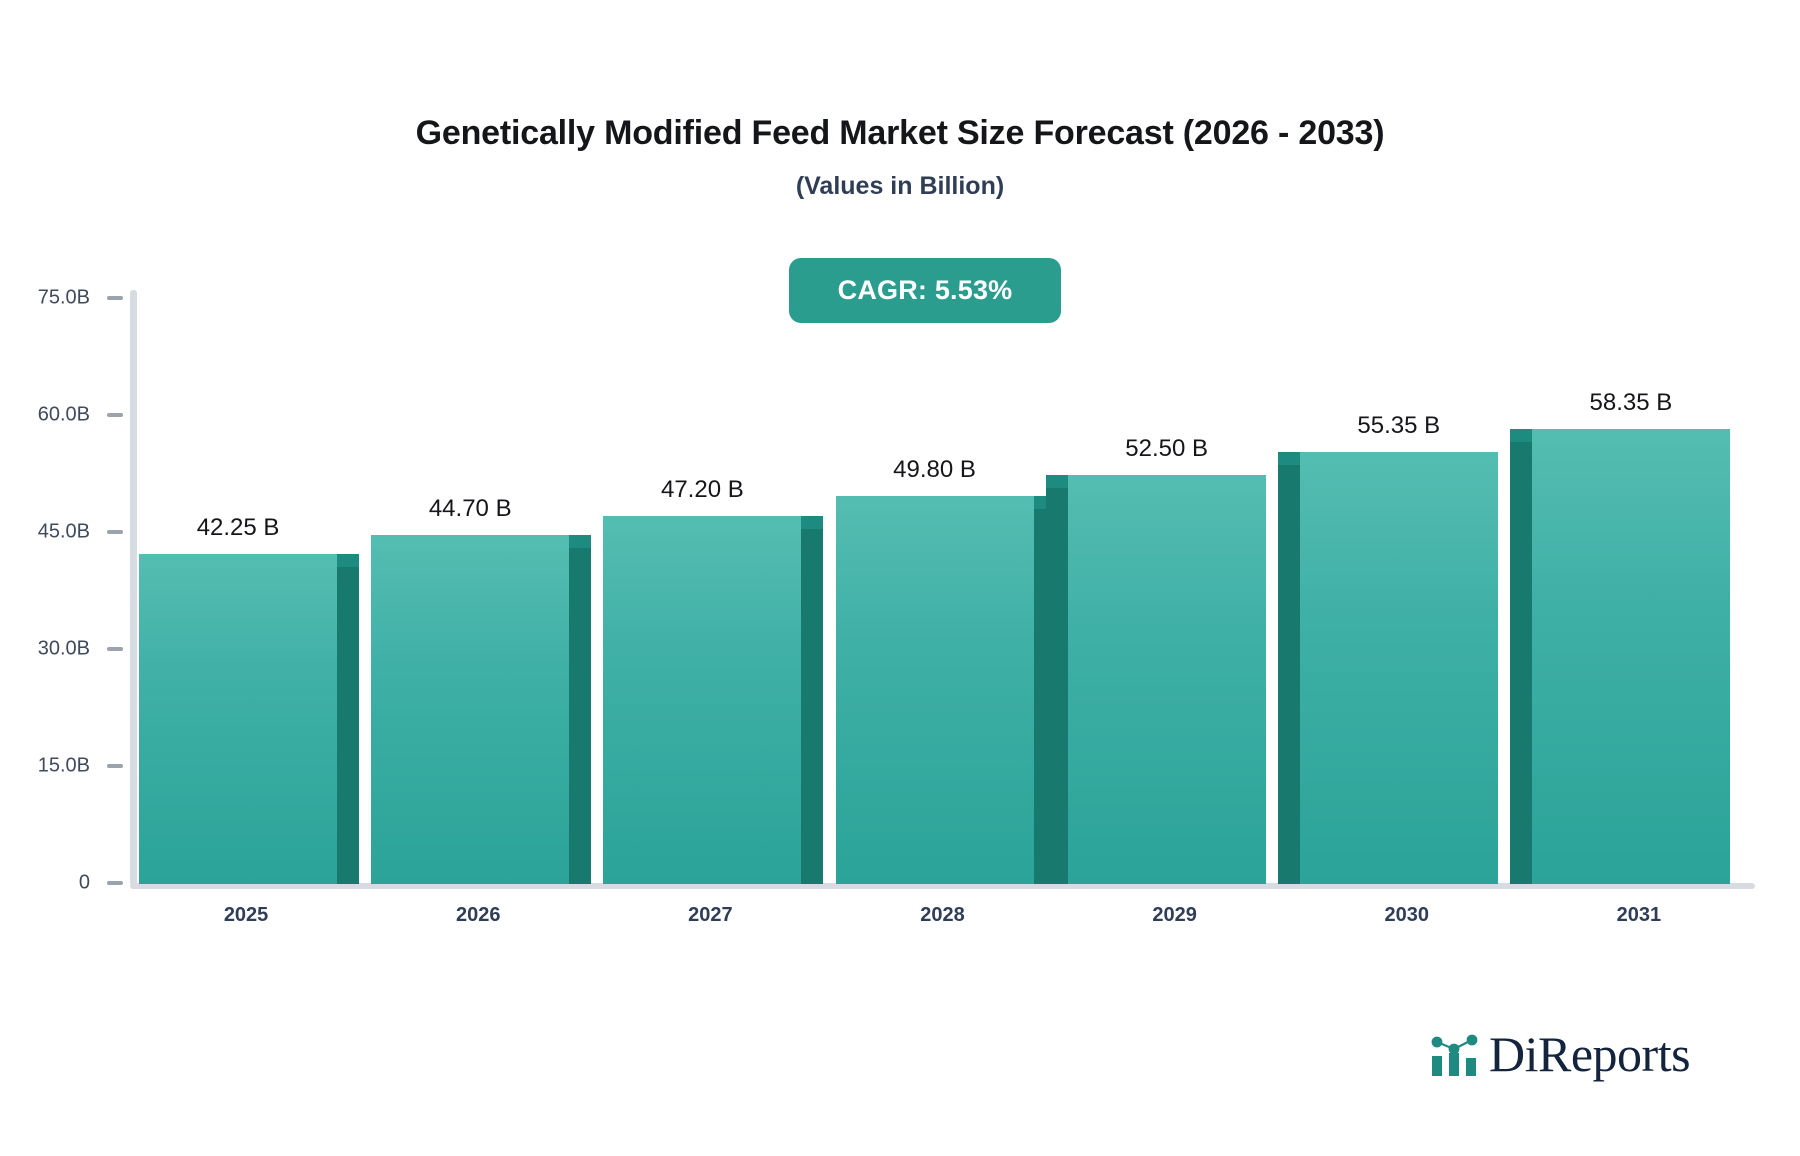 Image resolution: width=1800 pixels, height=1156 pixels. I want to click on y-axis-tick-label: 0, so click(84, 882).